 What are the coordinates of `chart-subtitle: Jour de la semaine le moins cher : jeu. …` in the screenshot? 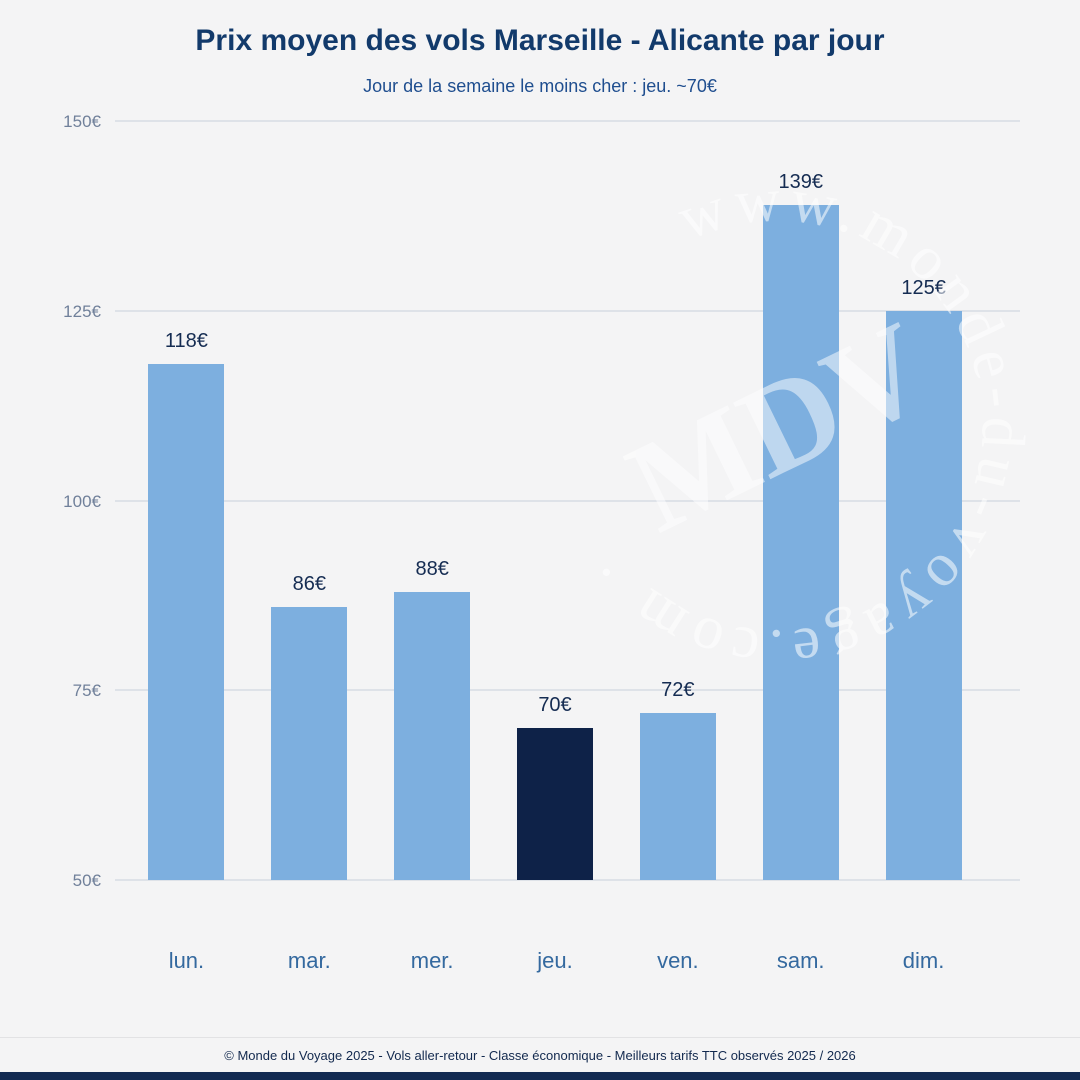 It's located at (540, 86).